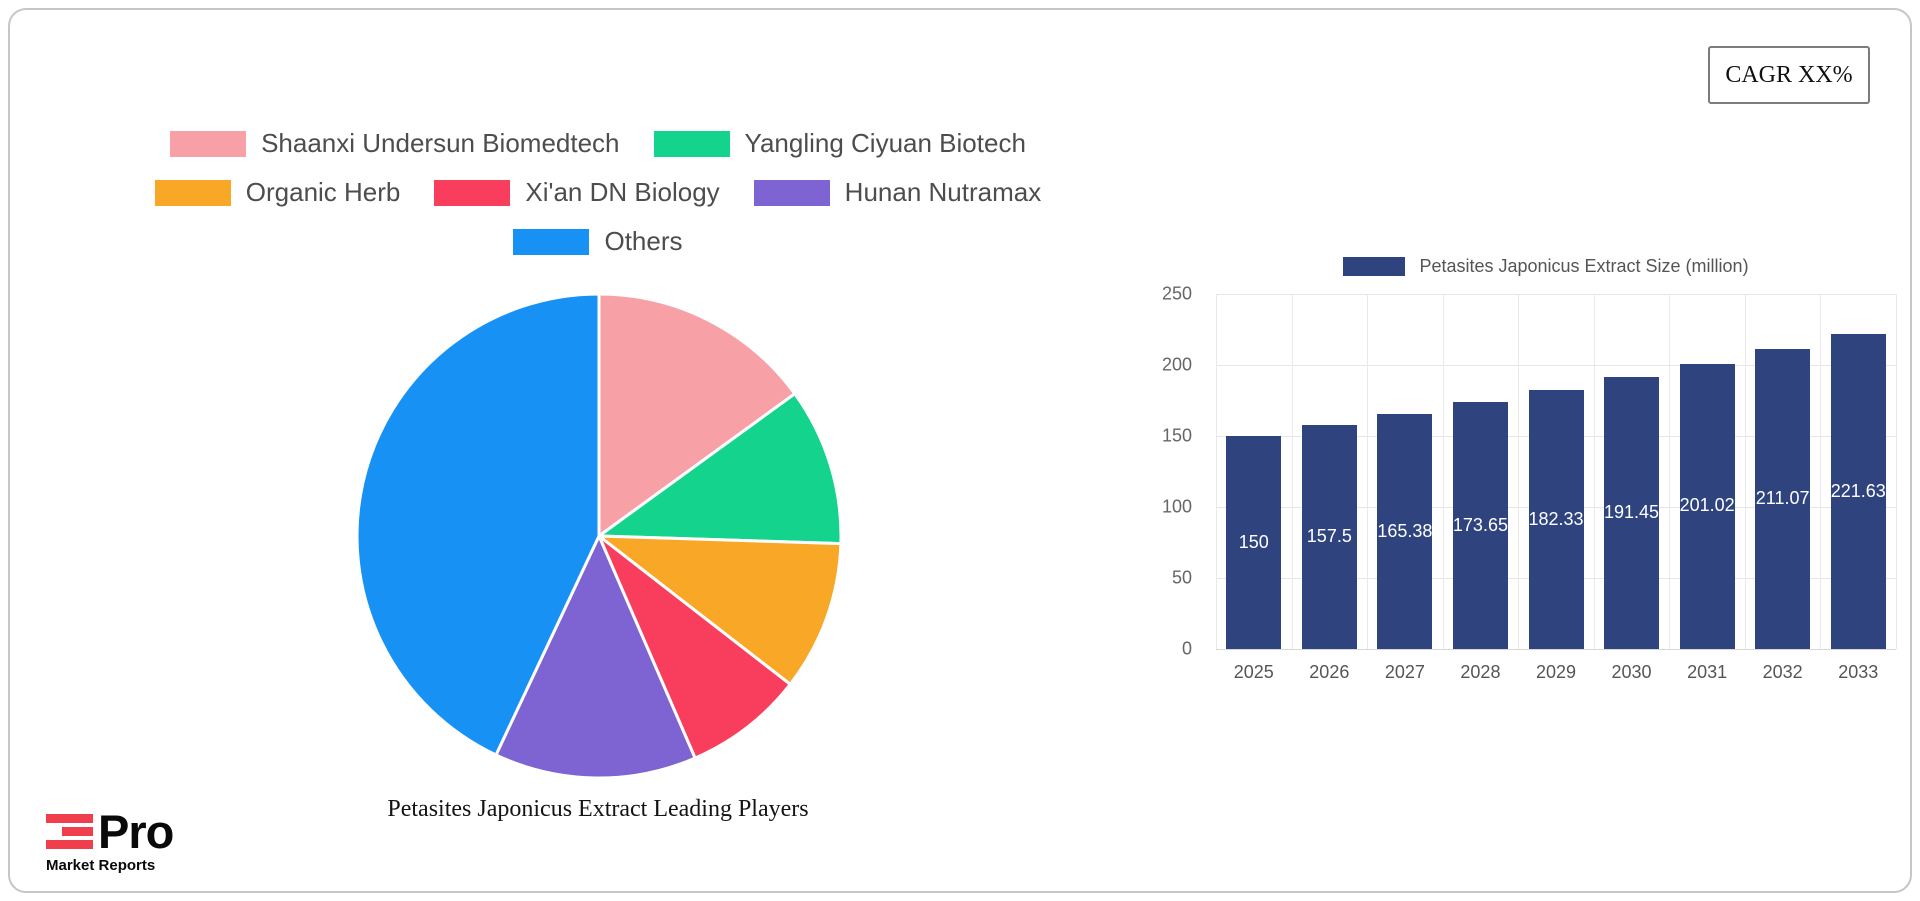  I want to click on legend-item-shaanxi-undersun: Shaanxi Undersun Biomedtech, so click(395, 143).